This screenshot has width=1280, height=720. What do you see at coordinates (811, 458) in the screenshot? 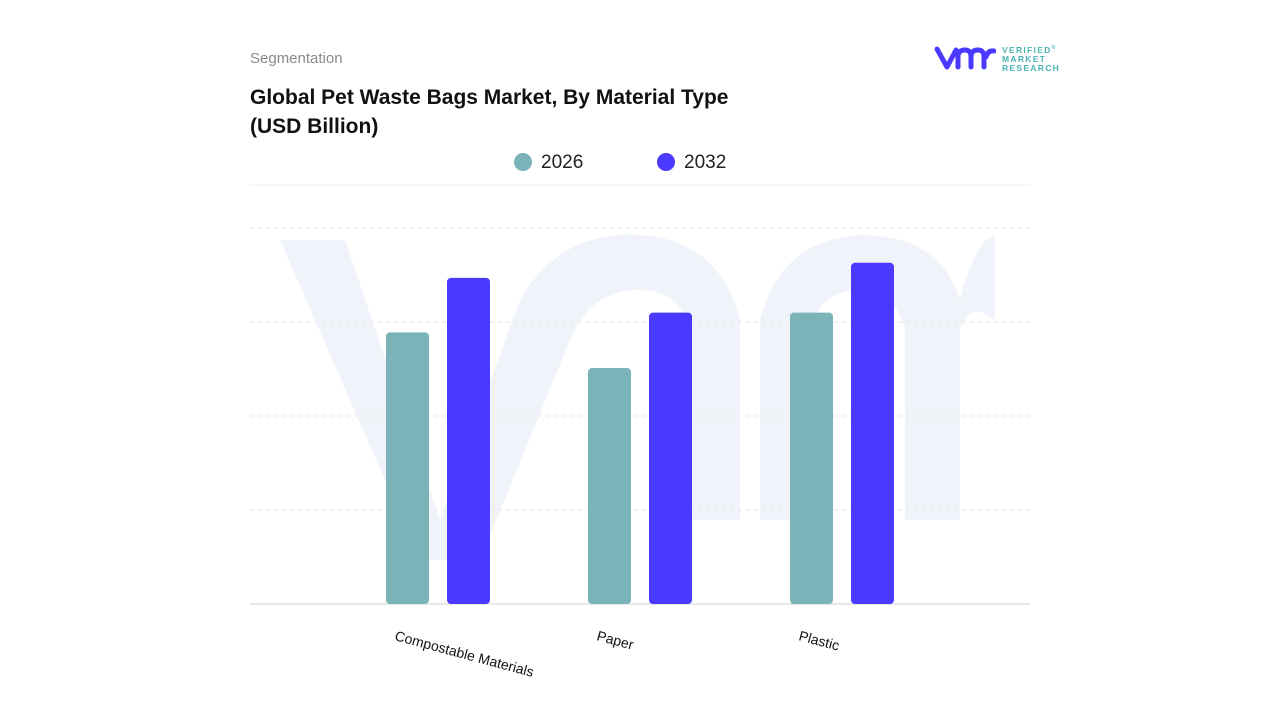
I see `bar-2026-plastic` at bounding box center [811, 458].